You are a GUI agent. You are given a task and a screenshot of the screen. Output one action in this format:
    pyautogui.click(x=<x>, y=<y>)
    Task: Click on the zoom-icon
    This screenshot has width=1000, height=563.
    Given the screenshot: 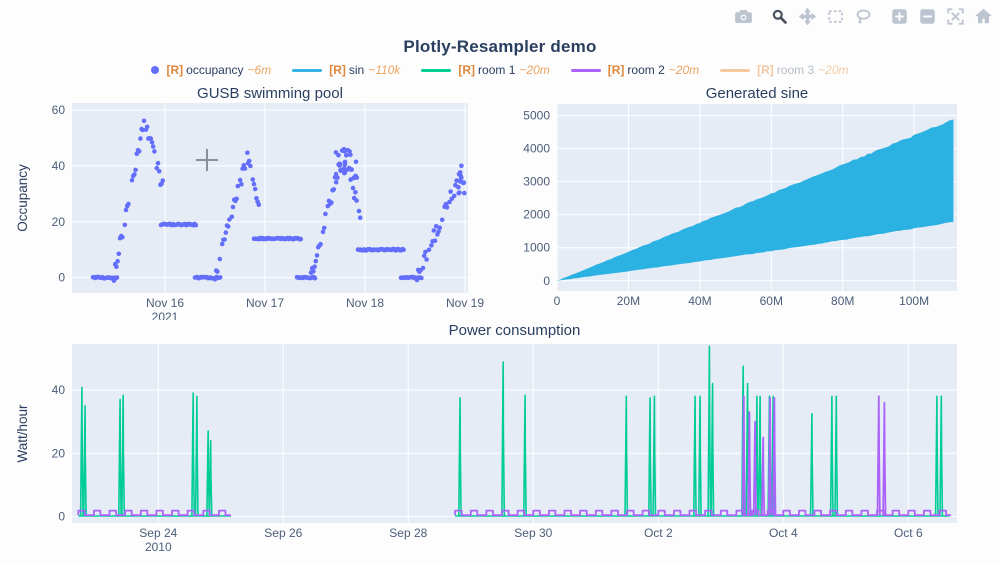 What is the action you would take?
    pyautogui.click(x=779, y=16)
    